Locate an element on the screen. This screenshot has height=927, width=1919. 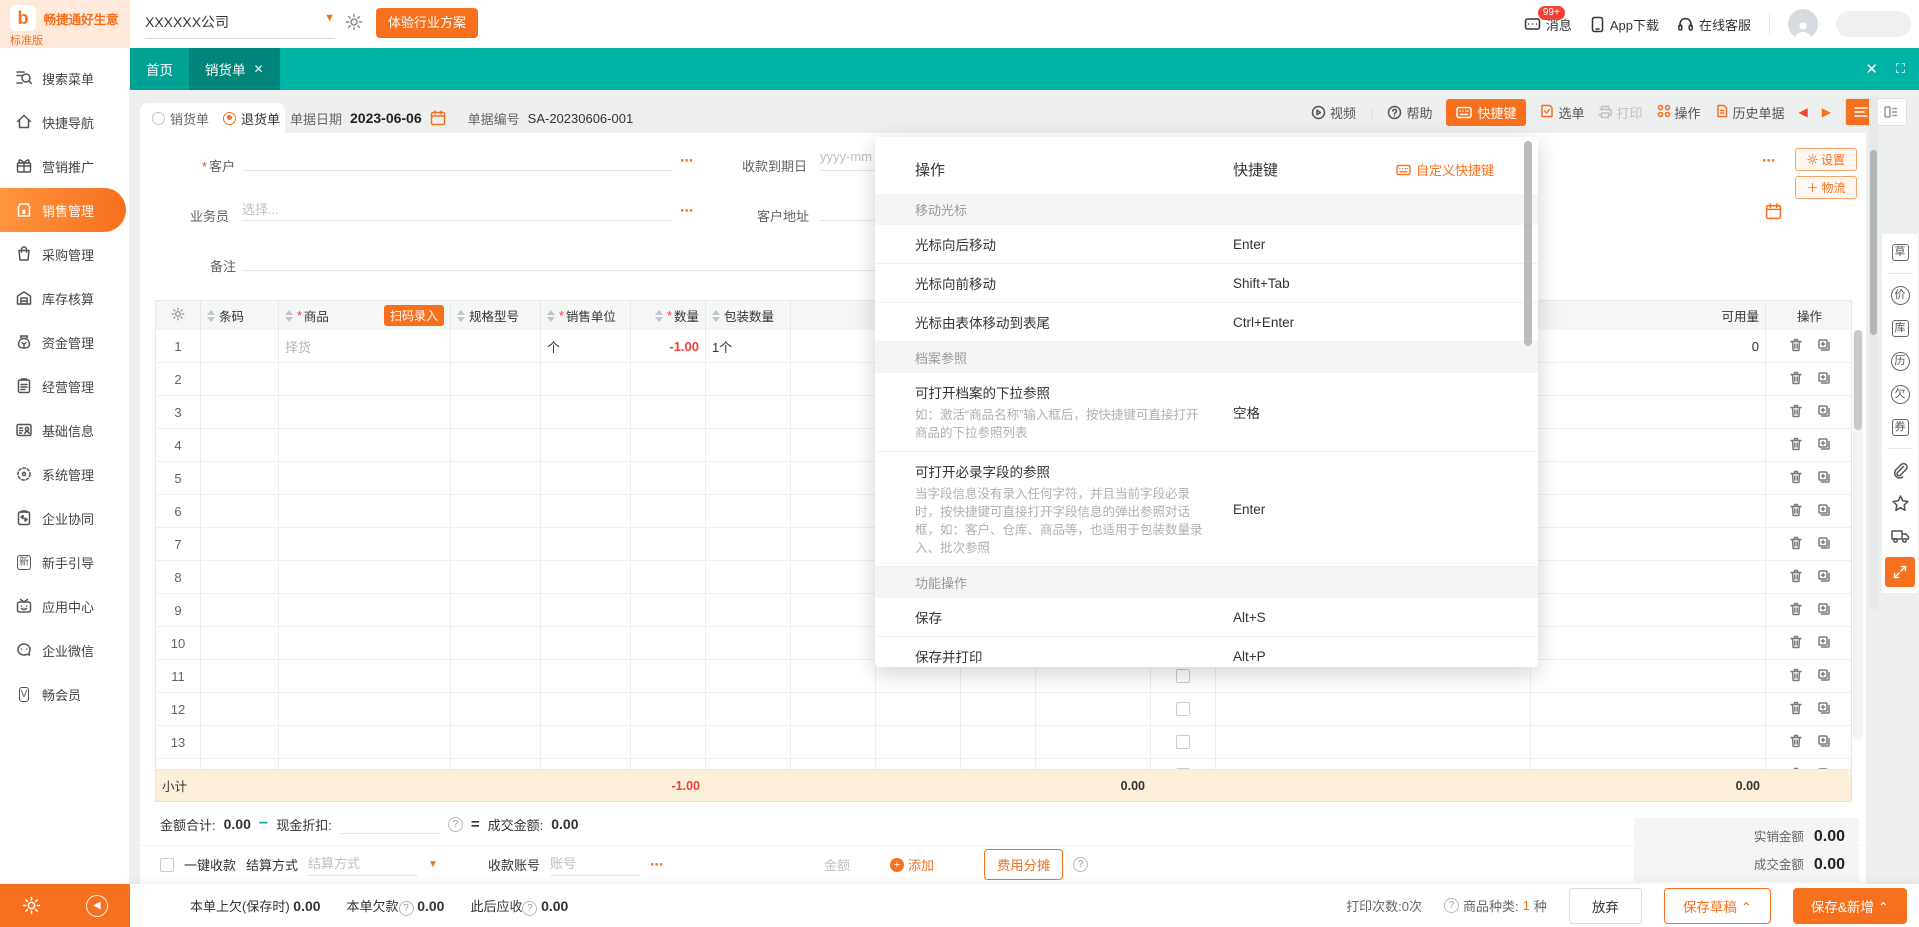
radio-return-order: 退货单 is located at coordinates (251, 118).